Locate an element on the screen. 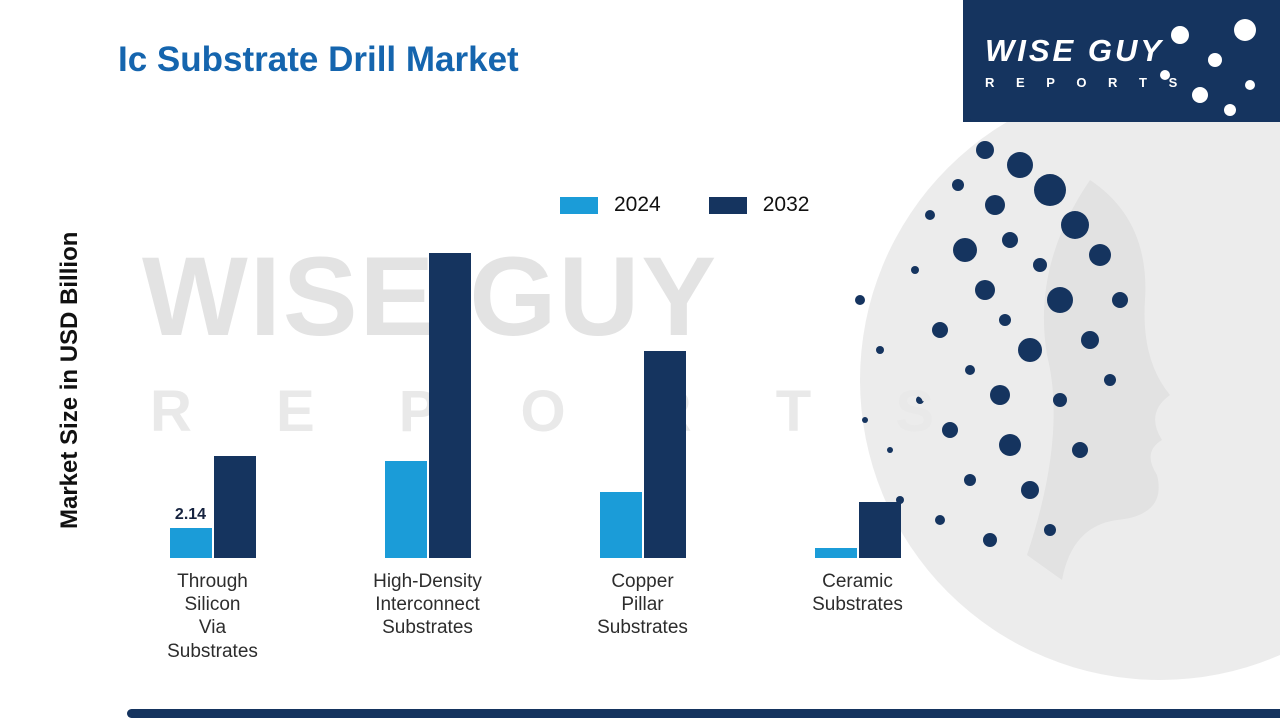 The image size is (1280, 720). bar-2032-high-density-interconnect-substrates is located at coordinates (449, 405).